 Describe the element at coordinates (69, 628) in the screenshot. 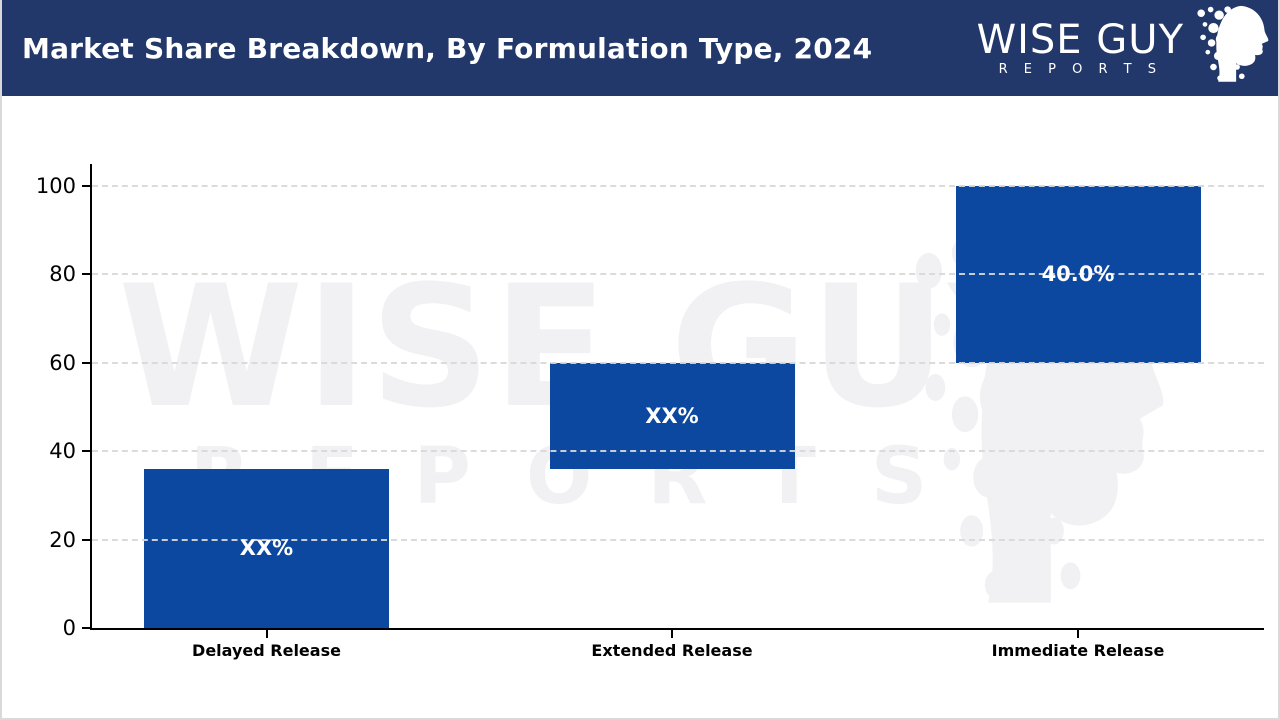

I see `y-axis-tick-label: 0` at that location.